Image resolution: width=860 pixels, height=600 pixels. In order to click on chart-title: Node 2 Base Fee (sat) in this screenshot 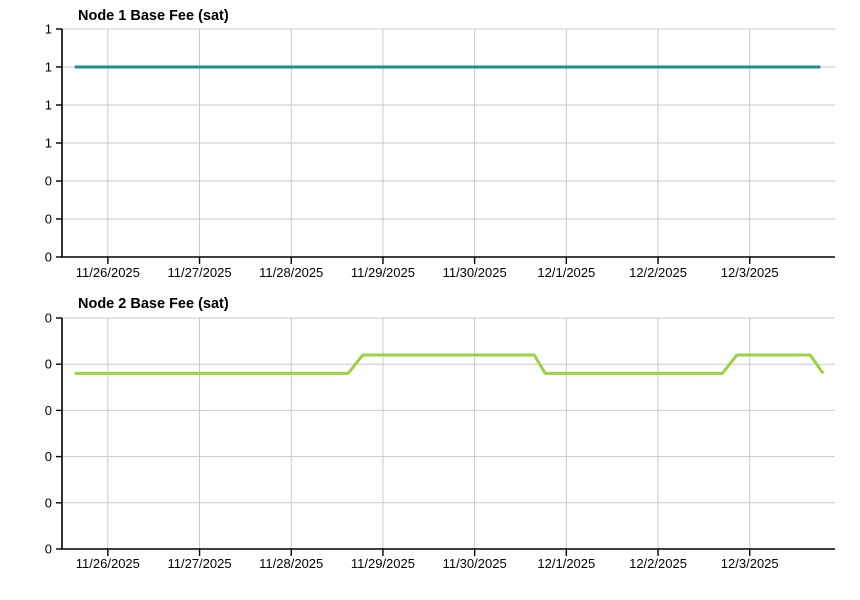, I will do `click(153, 304)`.